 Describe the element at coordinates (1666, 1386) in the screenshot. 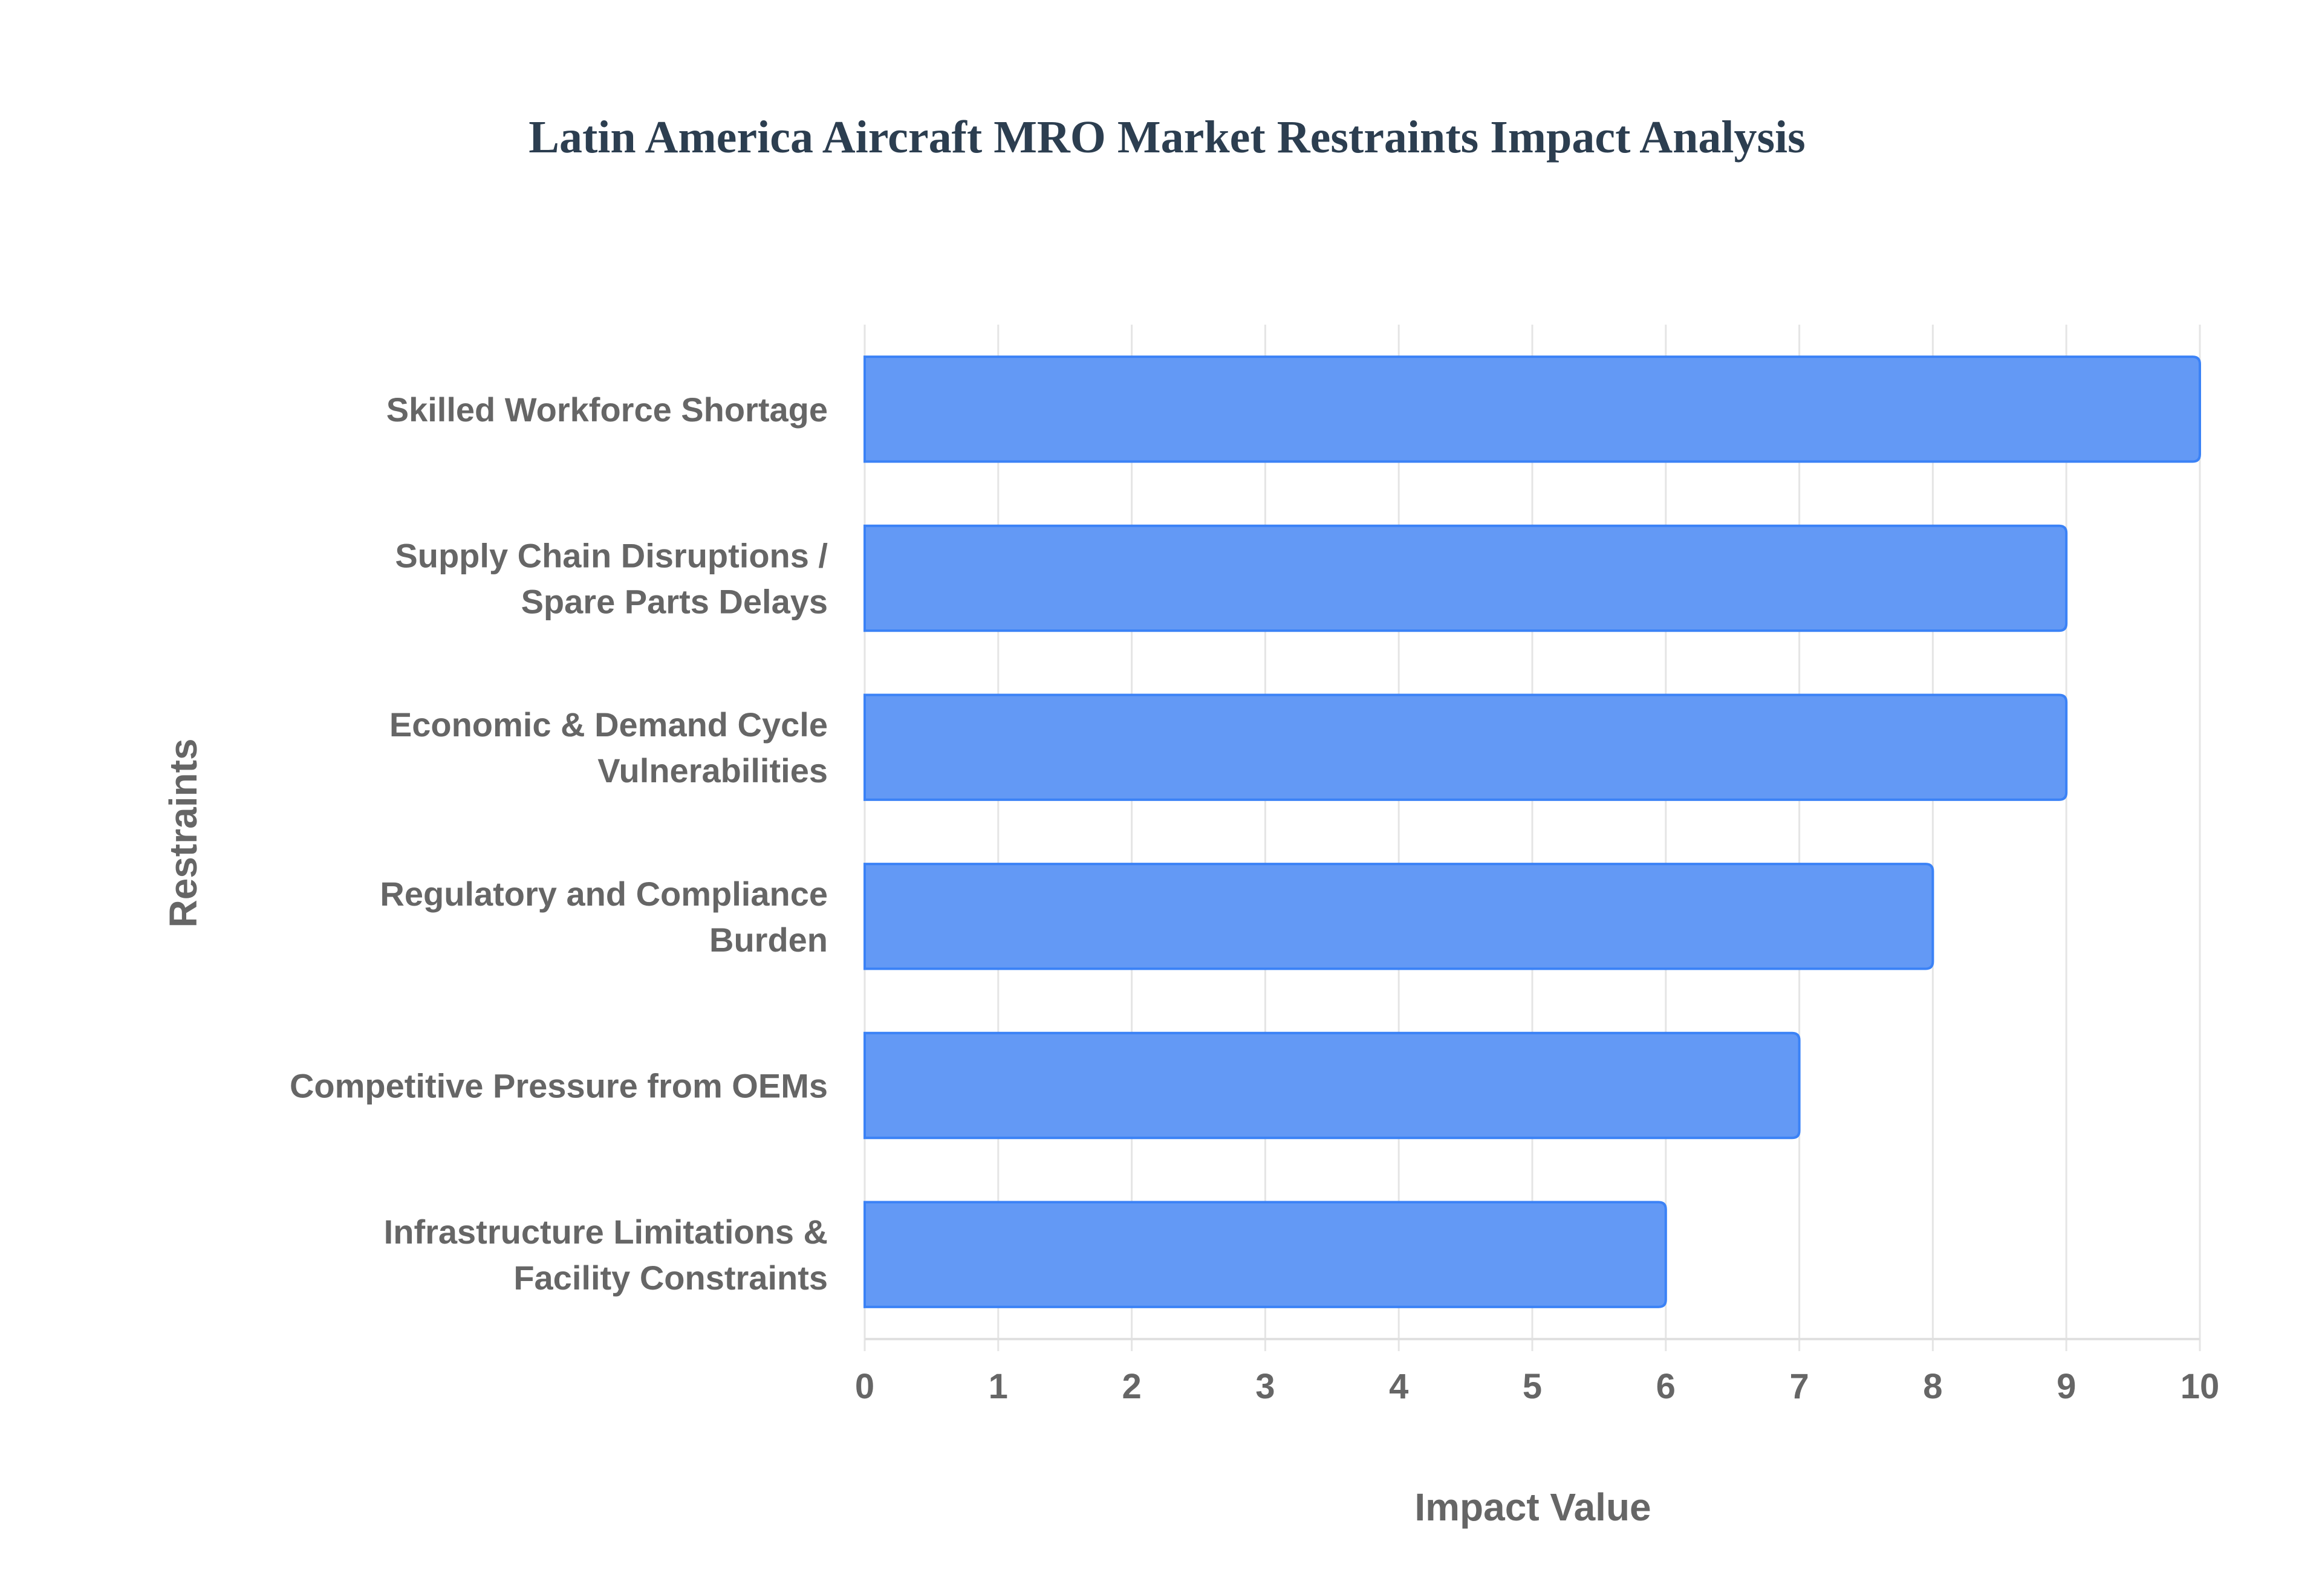

I see `x-tick-label: 6` at that location.